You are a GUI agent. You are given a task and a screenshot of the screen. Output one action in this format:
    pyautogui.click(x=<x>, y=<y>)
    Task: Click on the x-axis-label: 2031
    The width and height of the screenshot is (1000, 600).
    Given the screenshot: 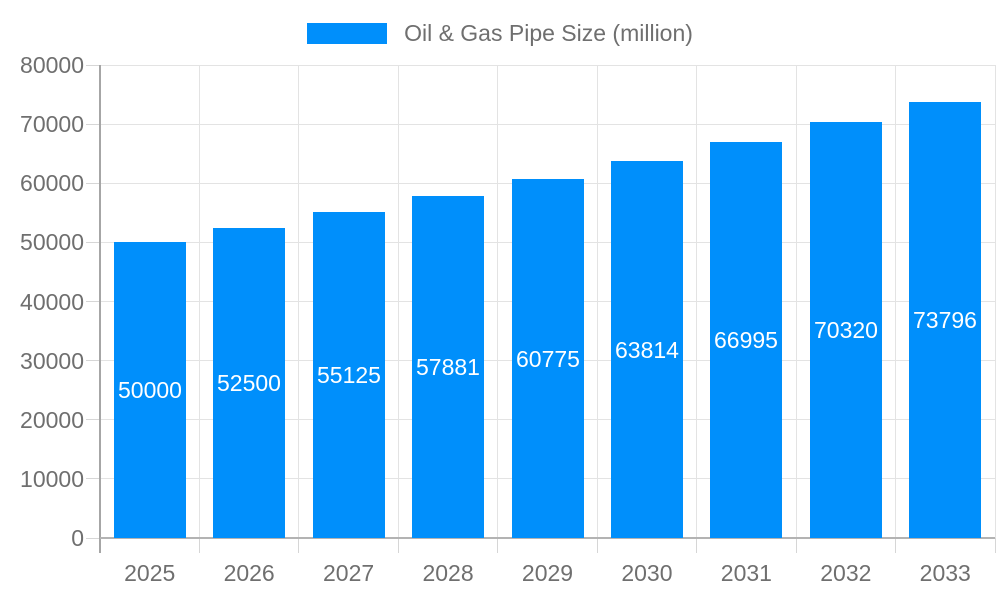 What is the action you would take?
    pyautogui.click(x=746, y=573)
    